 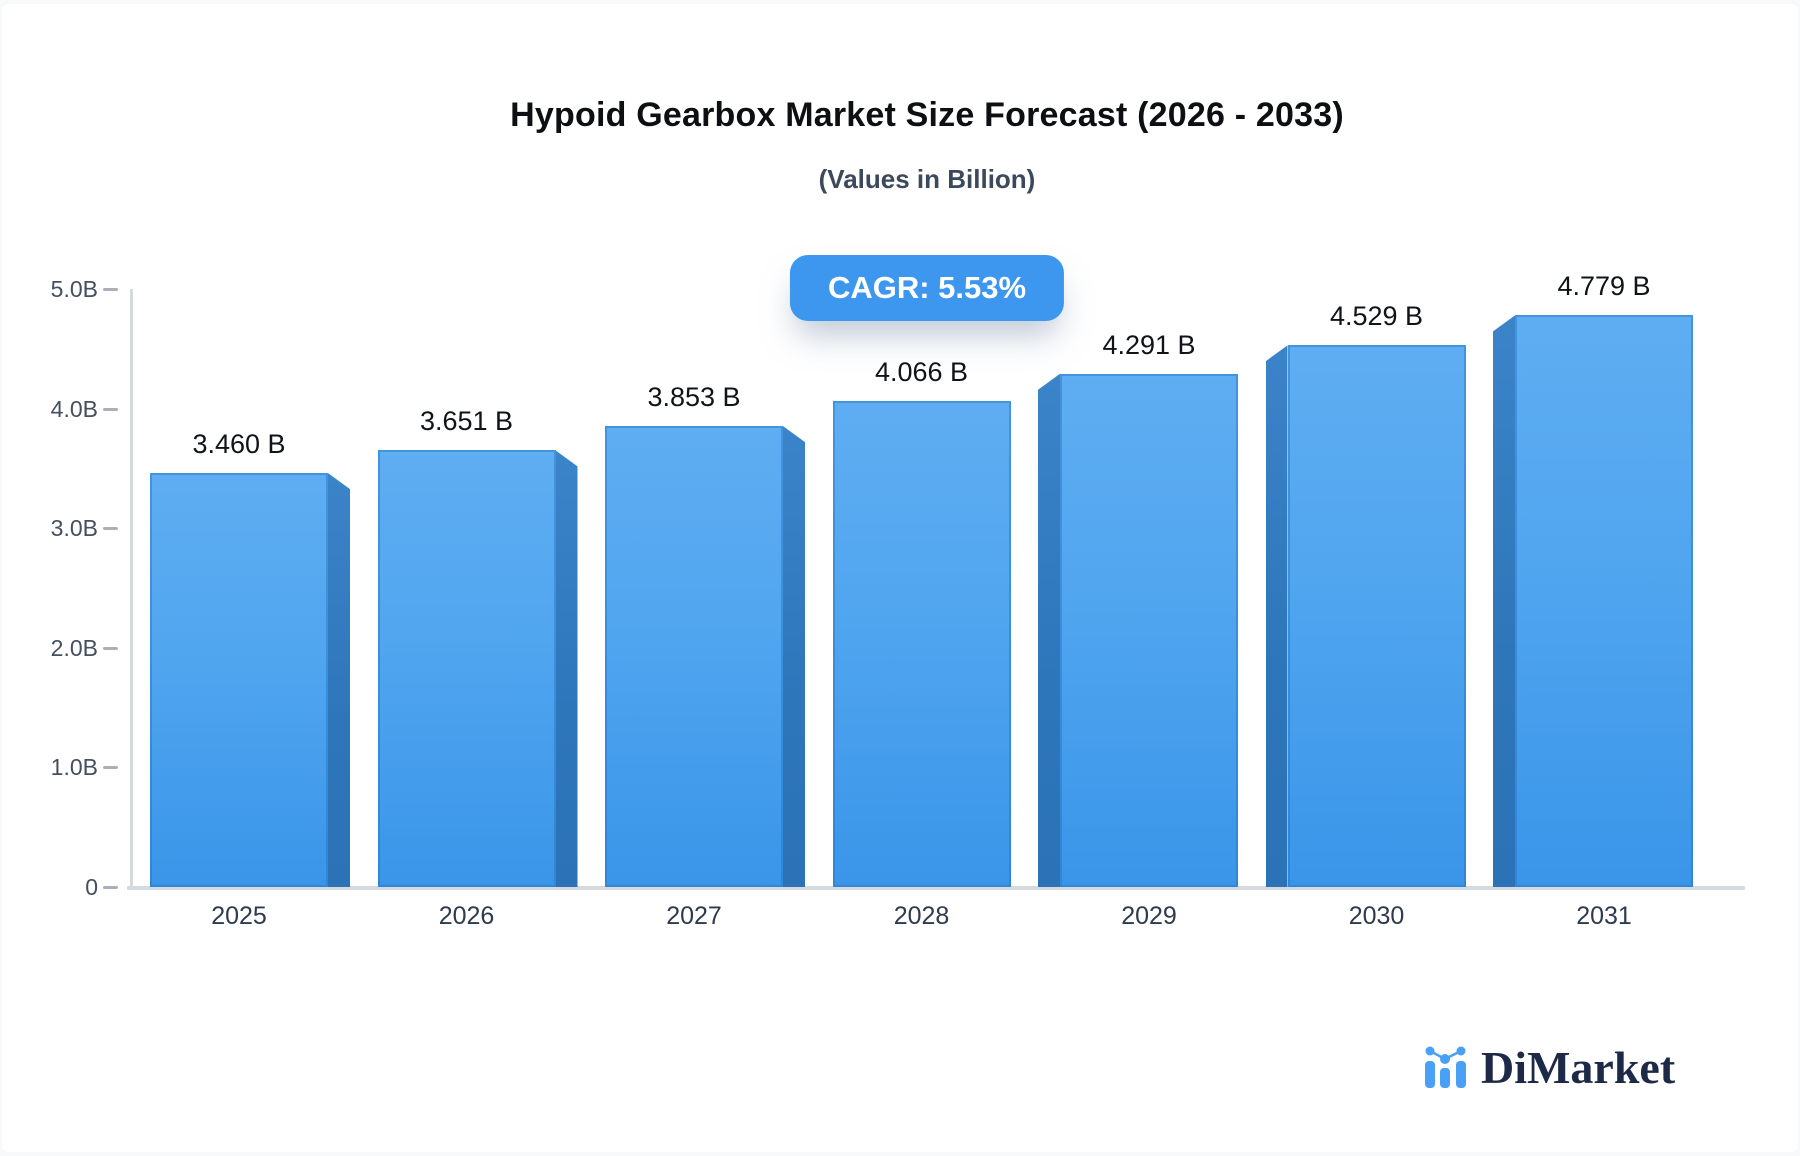 I want to click on y-axis-tick-label: 3.0B, so click(x=74, y=528).